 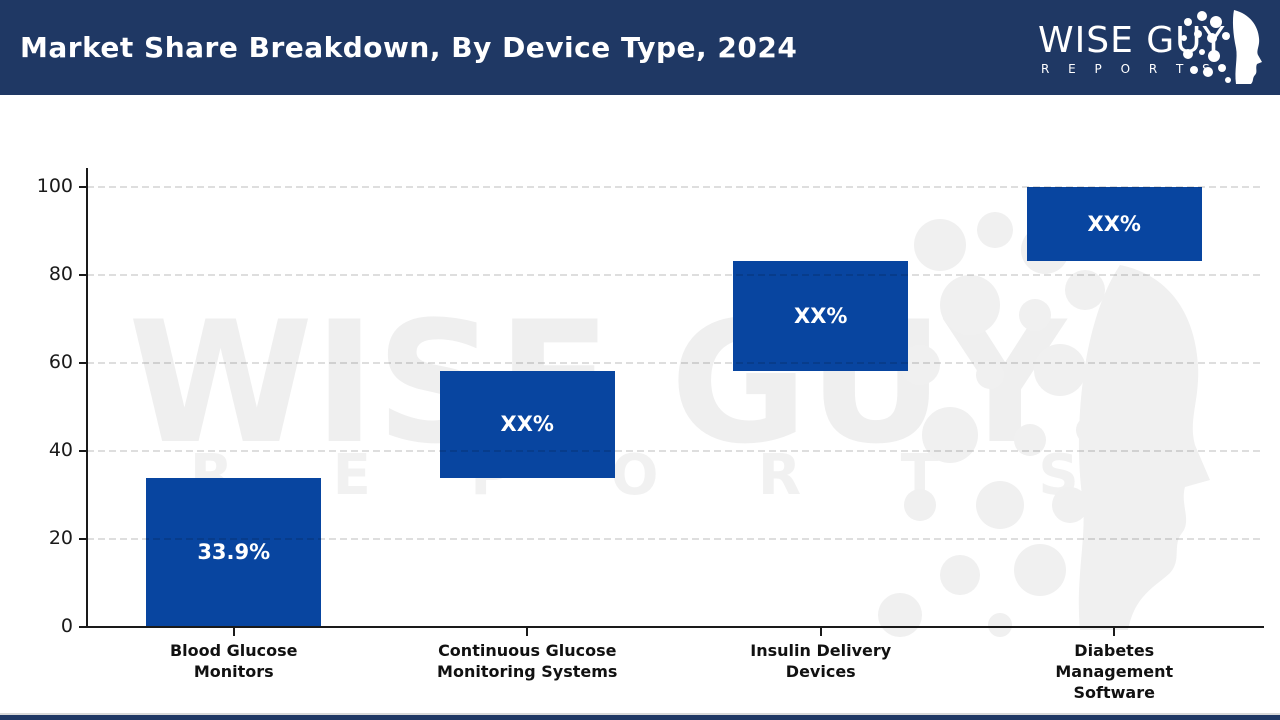 I want to click on y-tick-label-80: 80, so click(x=60, y=274).